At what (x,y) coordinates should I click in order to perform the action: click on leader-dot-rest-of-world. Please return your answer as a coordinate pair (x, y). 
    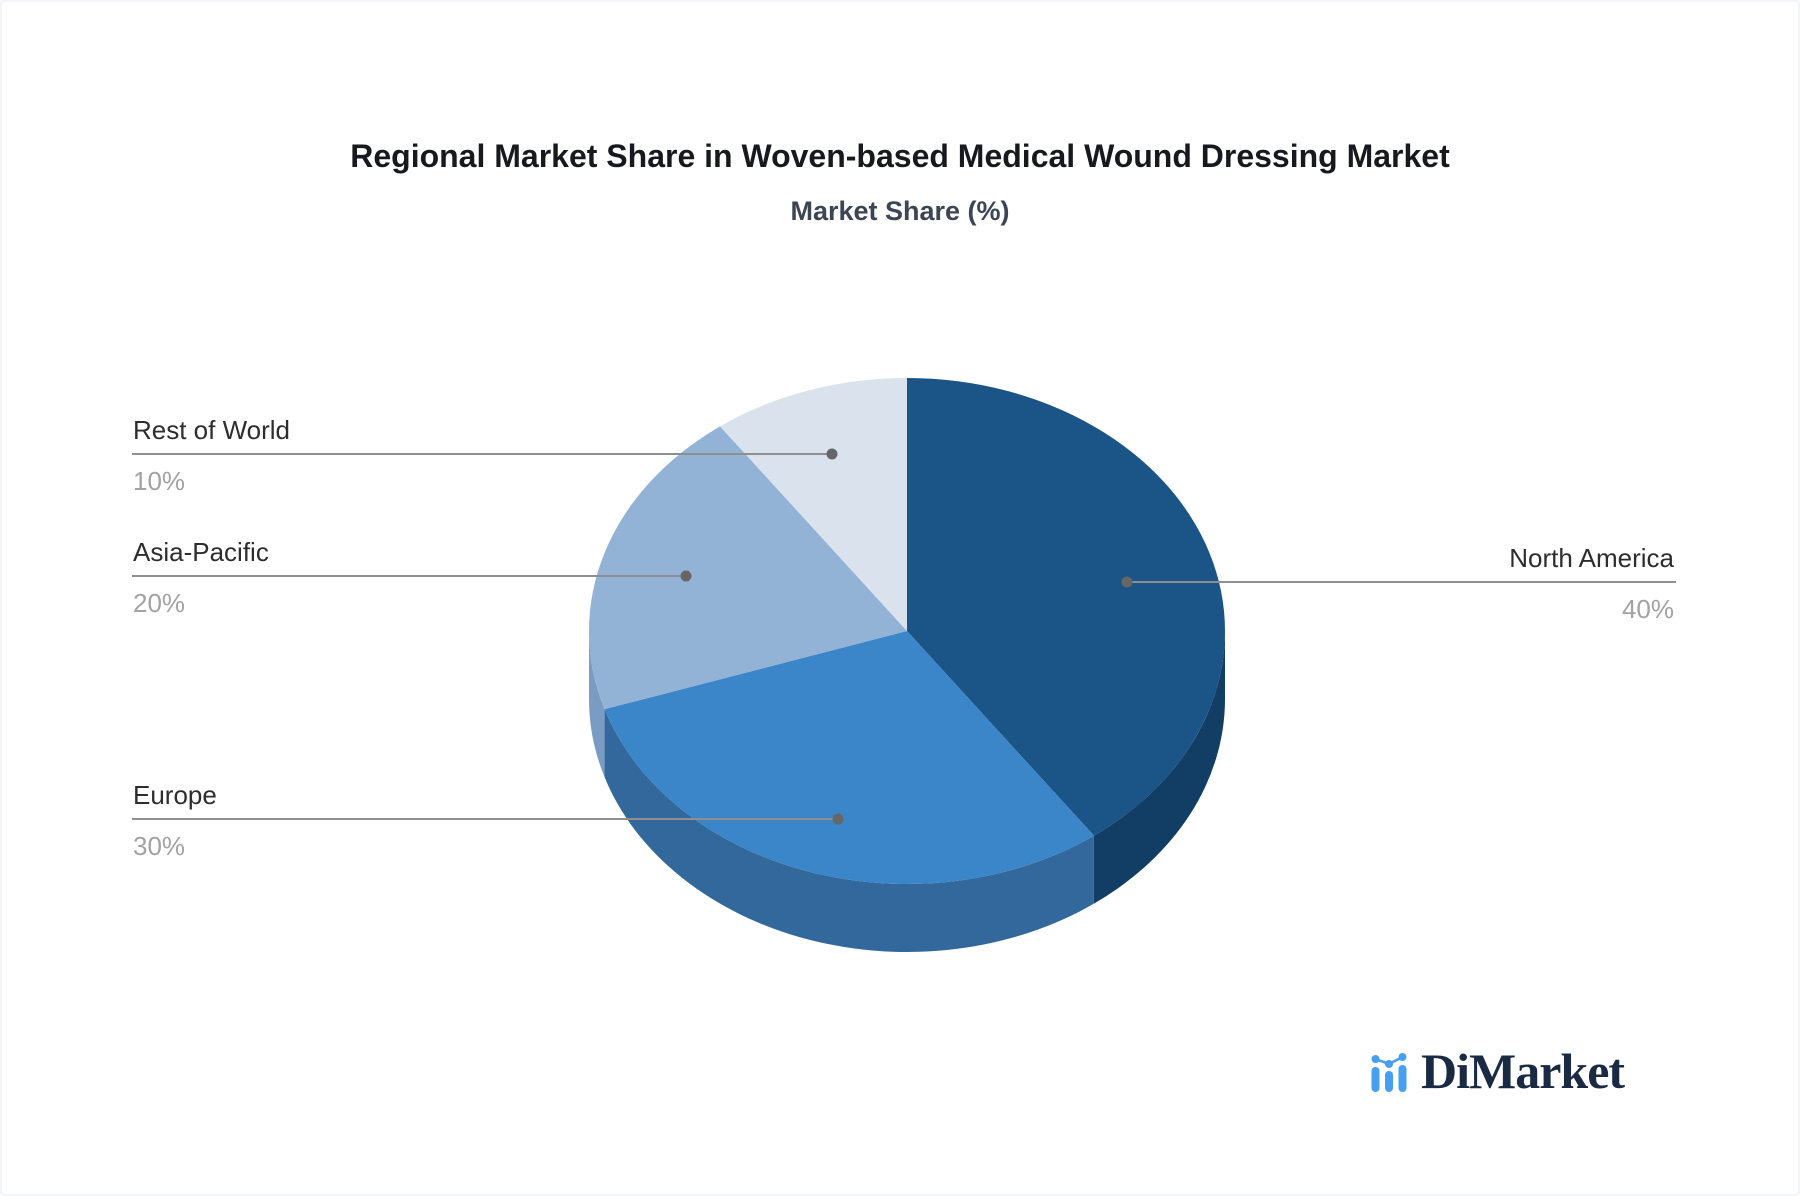
    Looking at the image, I should click on (832, 454).